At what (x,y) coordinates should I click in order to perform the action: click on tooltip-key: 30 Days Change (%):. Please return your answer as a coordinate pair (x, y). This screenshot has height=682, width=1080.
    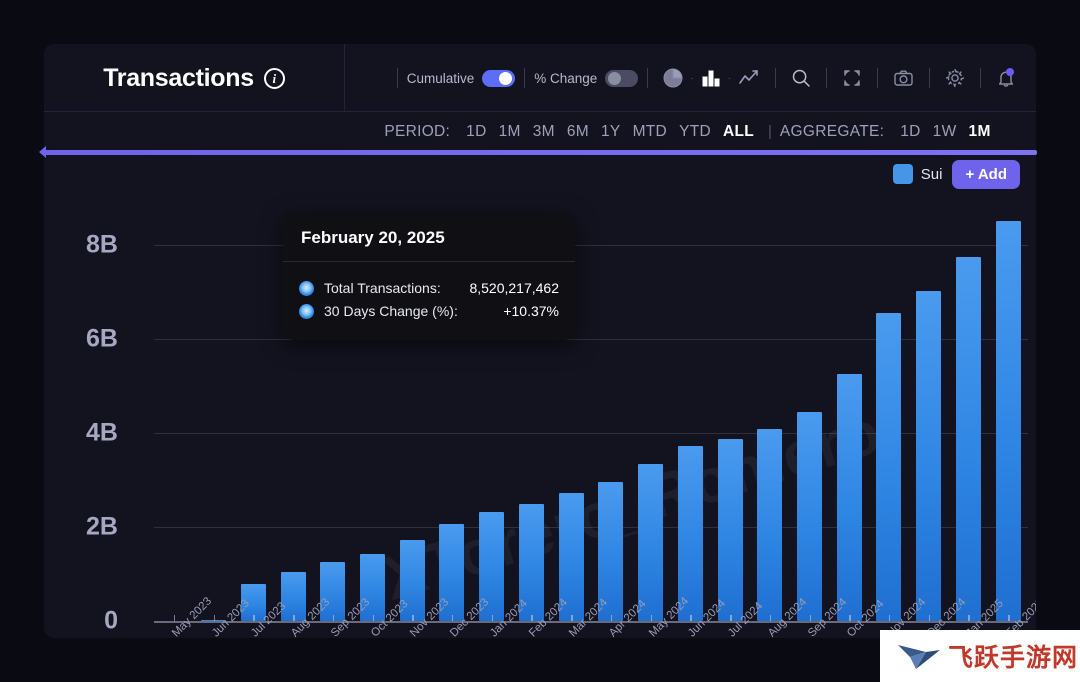
    Looking at the image, I should click on (391, 311).